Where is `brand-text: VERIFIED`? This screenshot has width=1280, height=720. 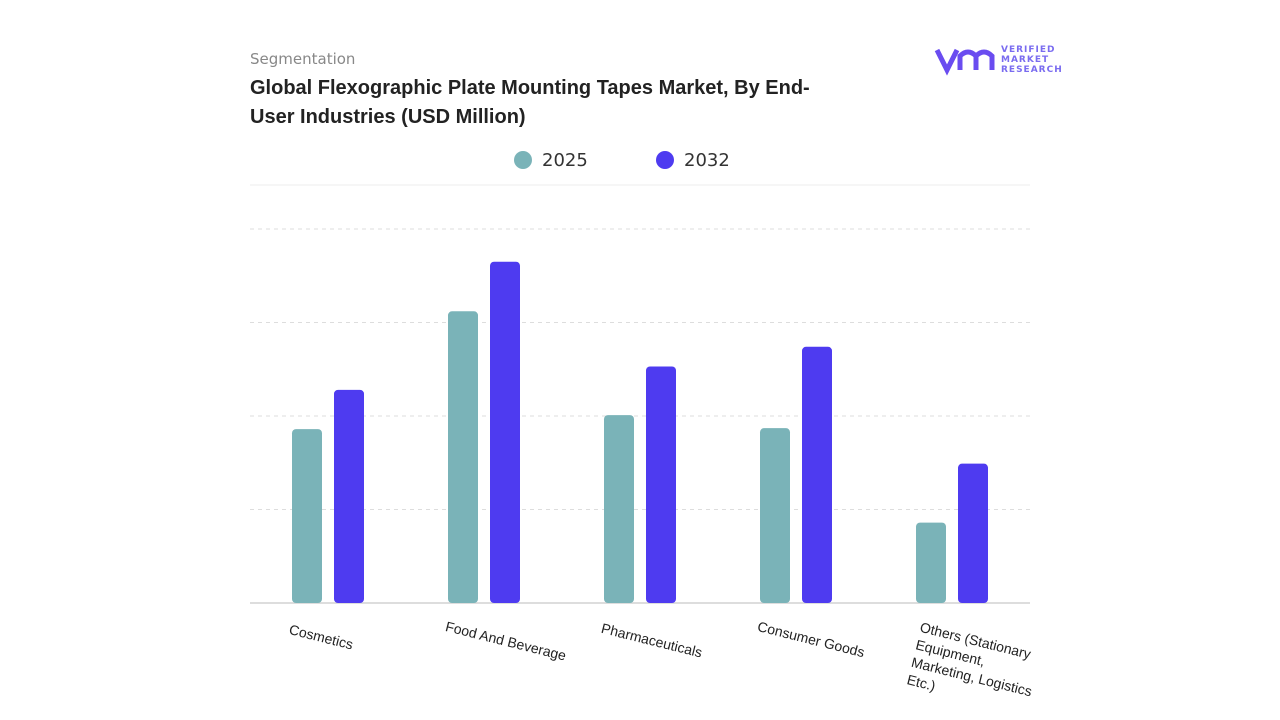 brand-text: VERIFIED is located at coordinates (1028, 50).